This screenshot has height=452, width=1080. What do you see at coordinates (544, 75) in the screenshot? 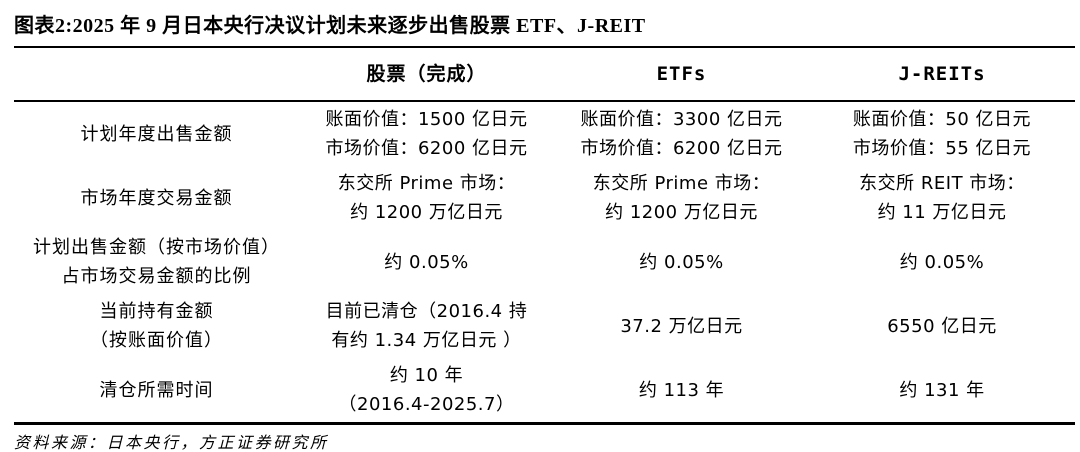
I see `table-header-row: 股票（完成） ETFs J-REITs` at bounding box center [544, 75].